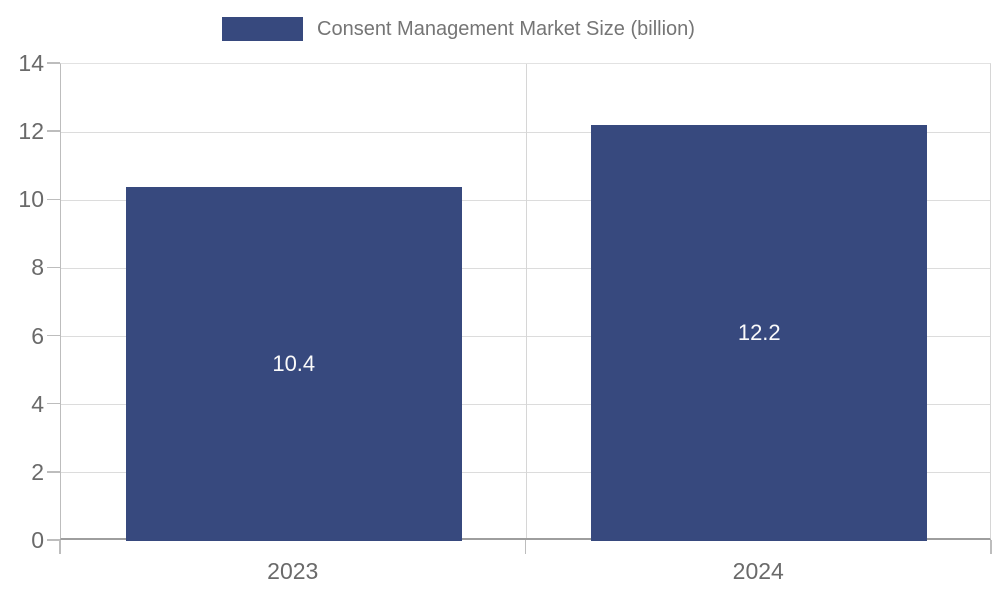 This screenshot has height=600, width=1000. What do you see at coordinates (31, 63) in the screenshot?
I see `y-tick-label: 14` at bounding box center [31, 63].